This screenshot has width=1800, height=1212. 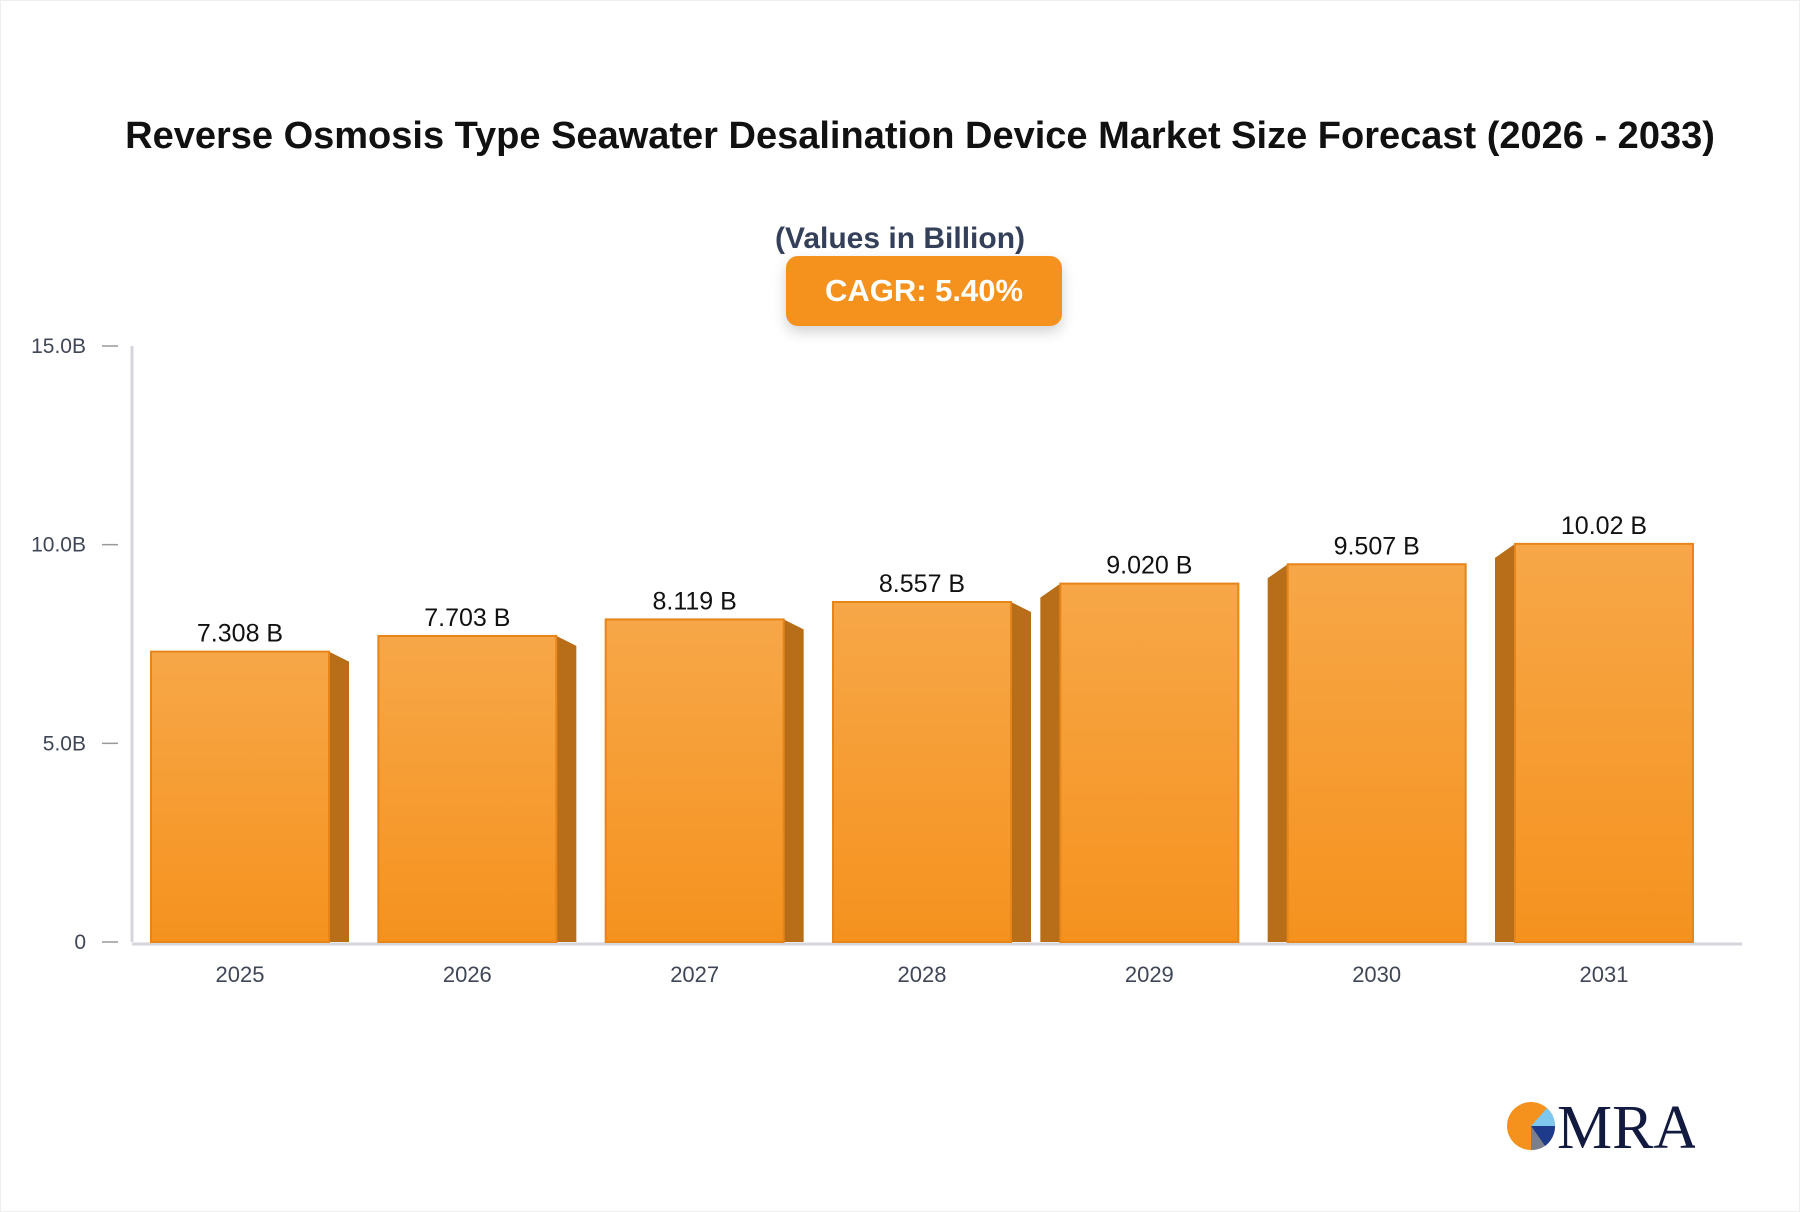 What do you see at coordinates (240, 974) in the screenshot?
I see `x-tick-label: 2025` at bounding box center [240, 974].